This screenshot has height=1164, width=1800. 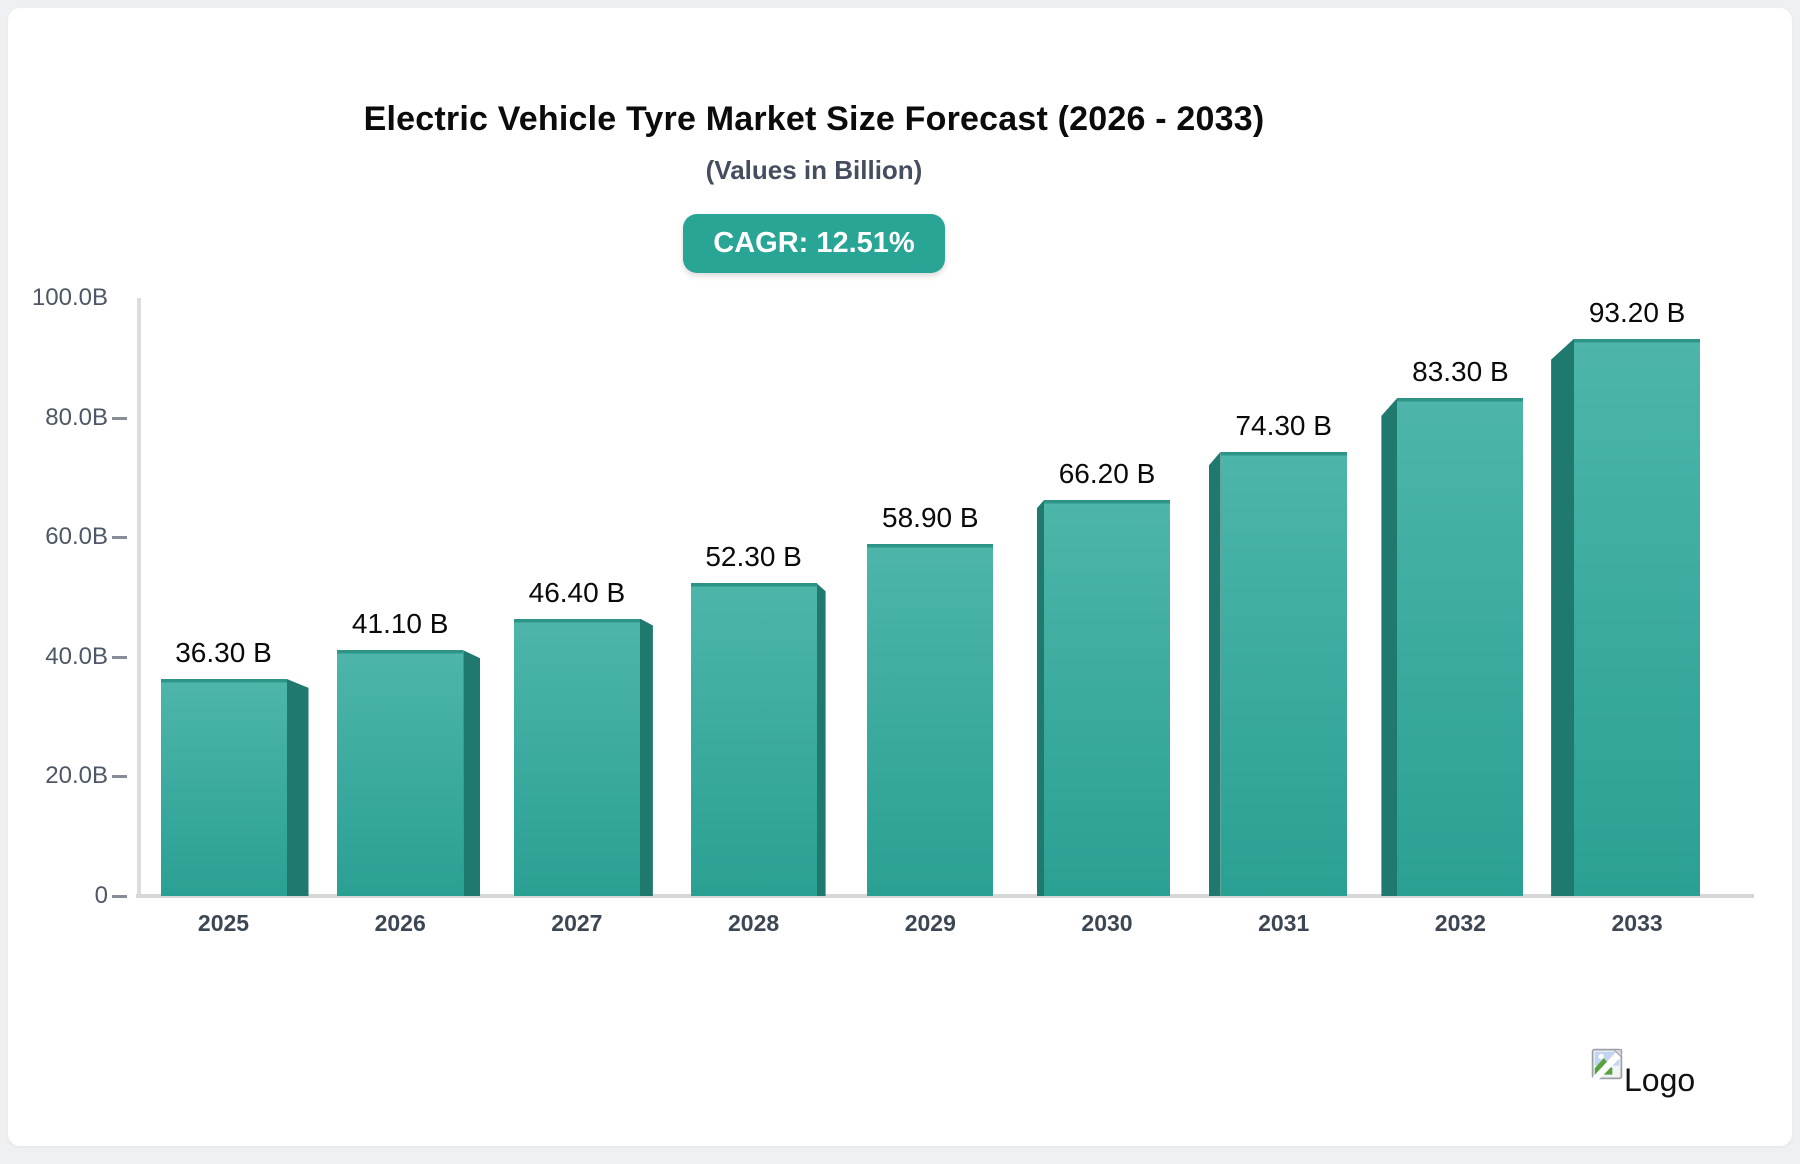 What do you see at coordinates (1283, 425) in the screenshot?
I see `bar-value-label: 74.30 B` at bounding box center [1283, 425].